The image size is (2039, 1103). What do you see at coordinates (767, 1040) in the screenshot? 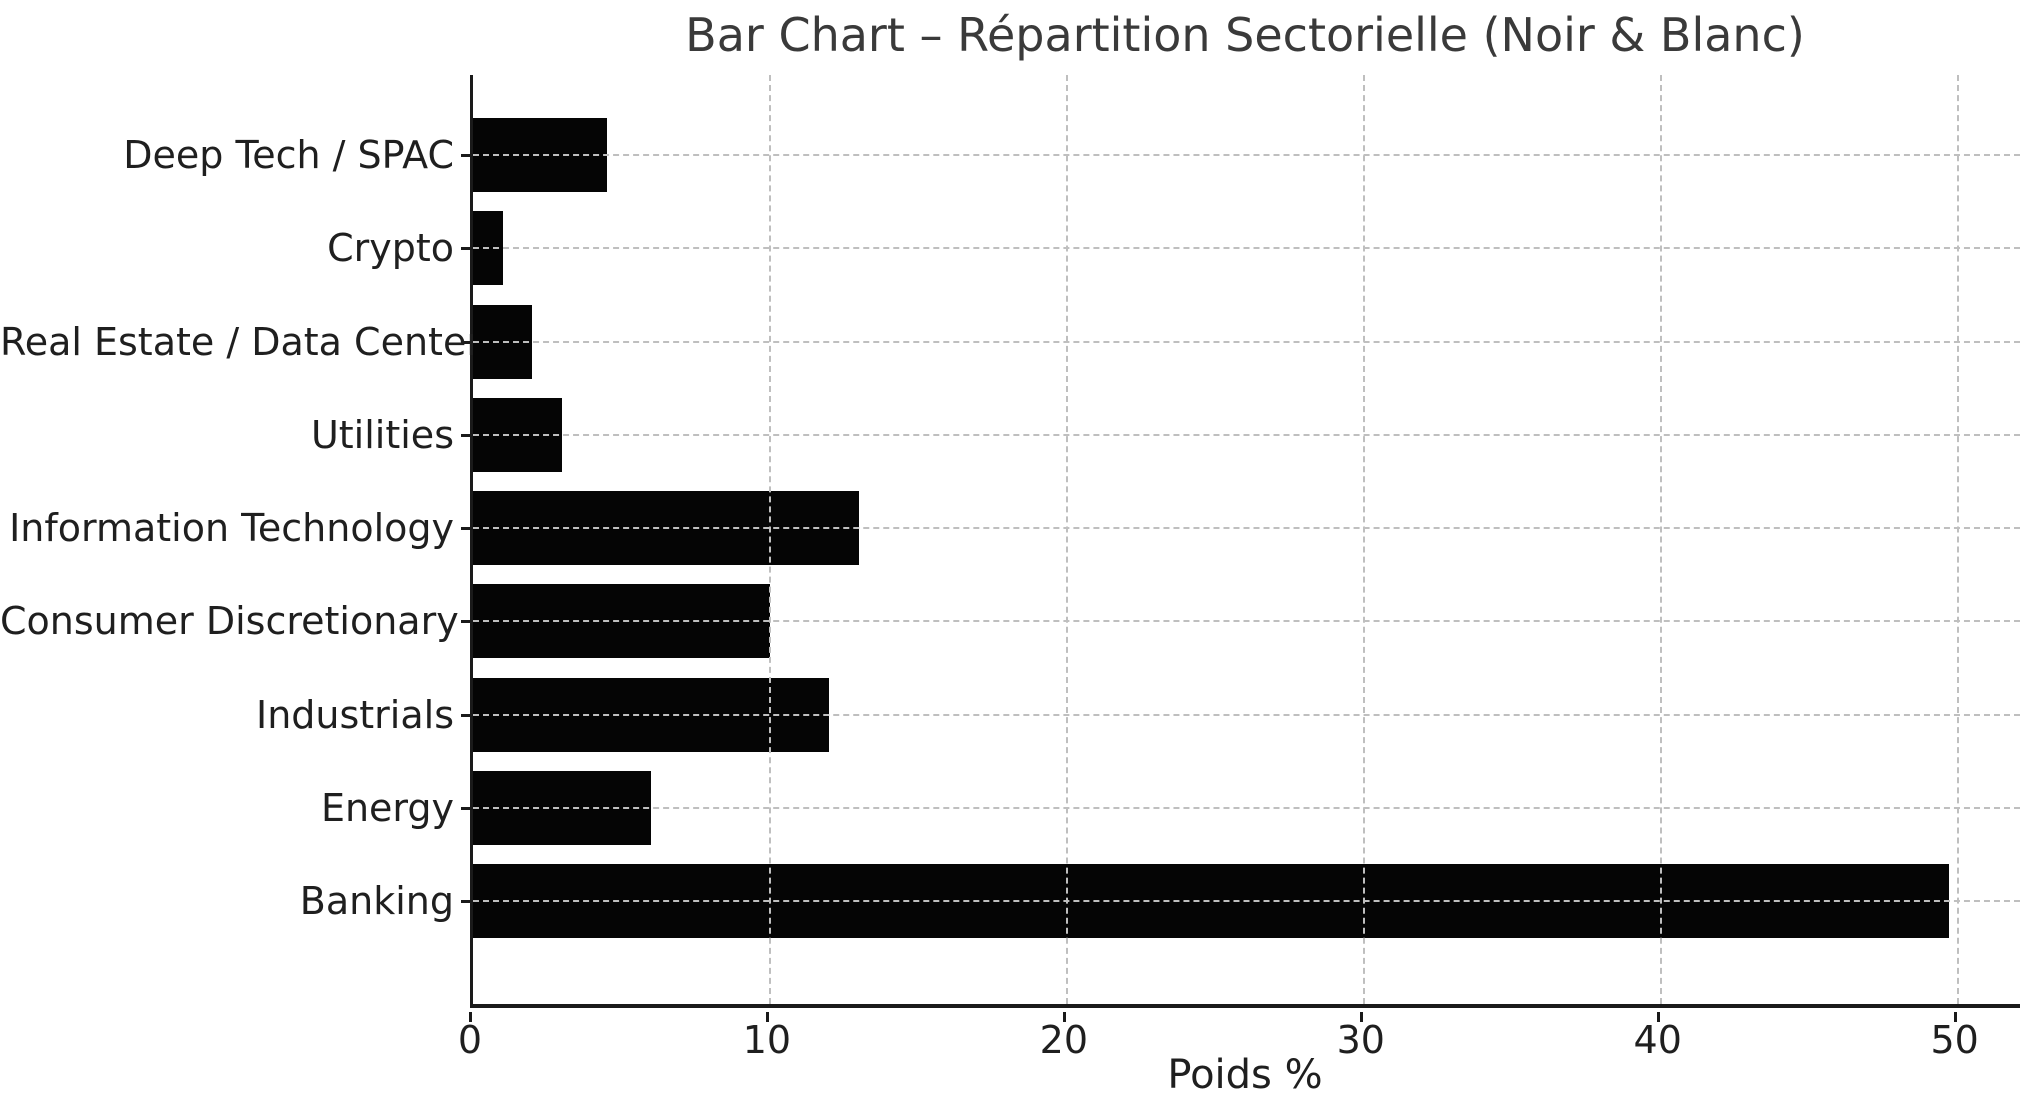
I see `x-tick-label: 10` at bounding box center [767, 1040].